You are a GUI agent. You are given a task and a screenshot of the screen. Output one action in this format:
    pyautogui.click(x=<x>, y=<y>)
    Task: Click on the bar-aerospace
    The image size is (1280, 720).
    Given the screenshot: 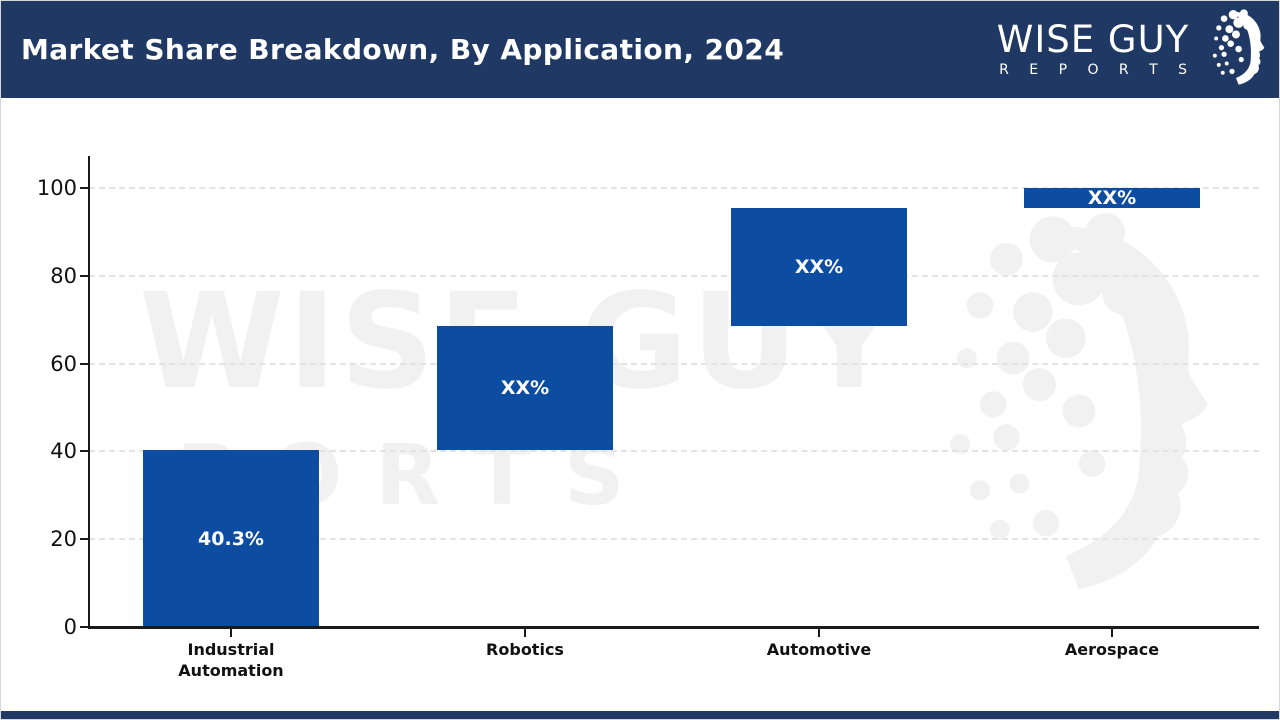 What is the action you would take?
    pyautogui.click(x=1112, y=198)
    